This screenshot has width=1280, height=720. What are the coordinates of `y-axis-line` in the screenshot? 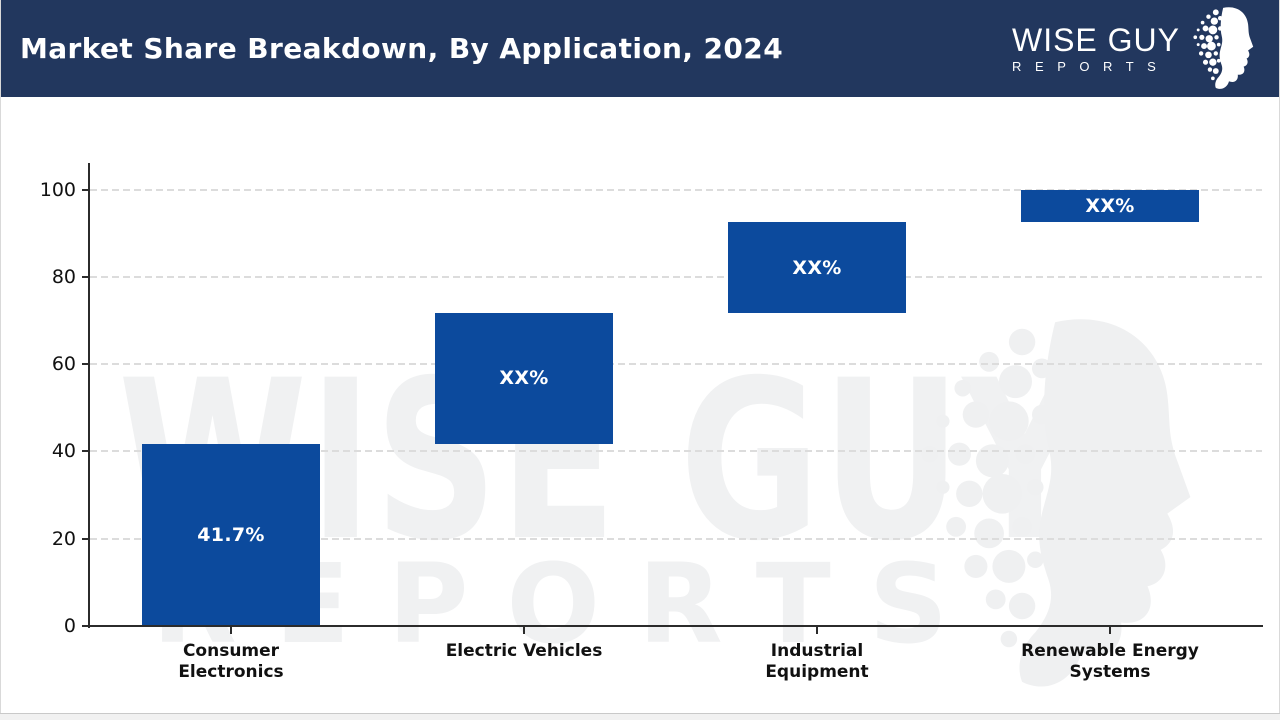 It's located at (89, 395).